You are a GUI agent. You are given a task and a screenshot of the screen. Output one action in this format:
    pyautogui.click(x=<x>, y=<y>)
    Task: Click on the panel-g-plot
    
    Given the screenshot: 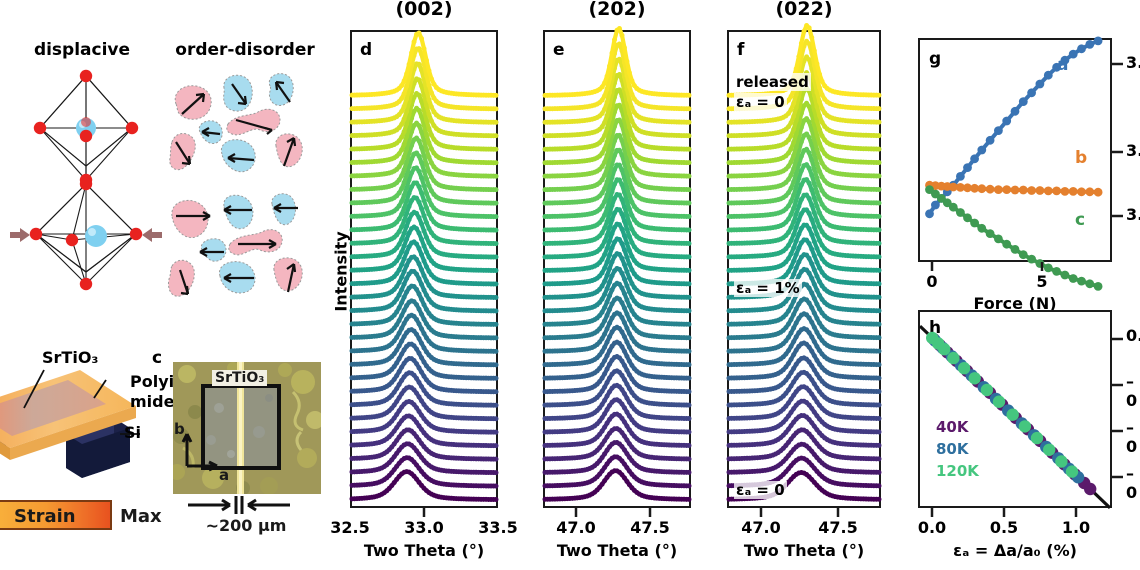 What is the action you would take?
    pyautogui.click(x=1015, y=163)
    